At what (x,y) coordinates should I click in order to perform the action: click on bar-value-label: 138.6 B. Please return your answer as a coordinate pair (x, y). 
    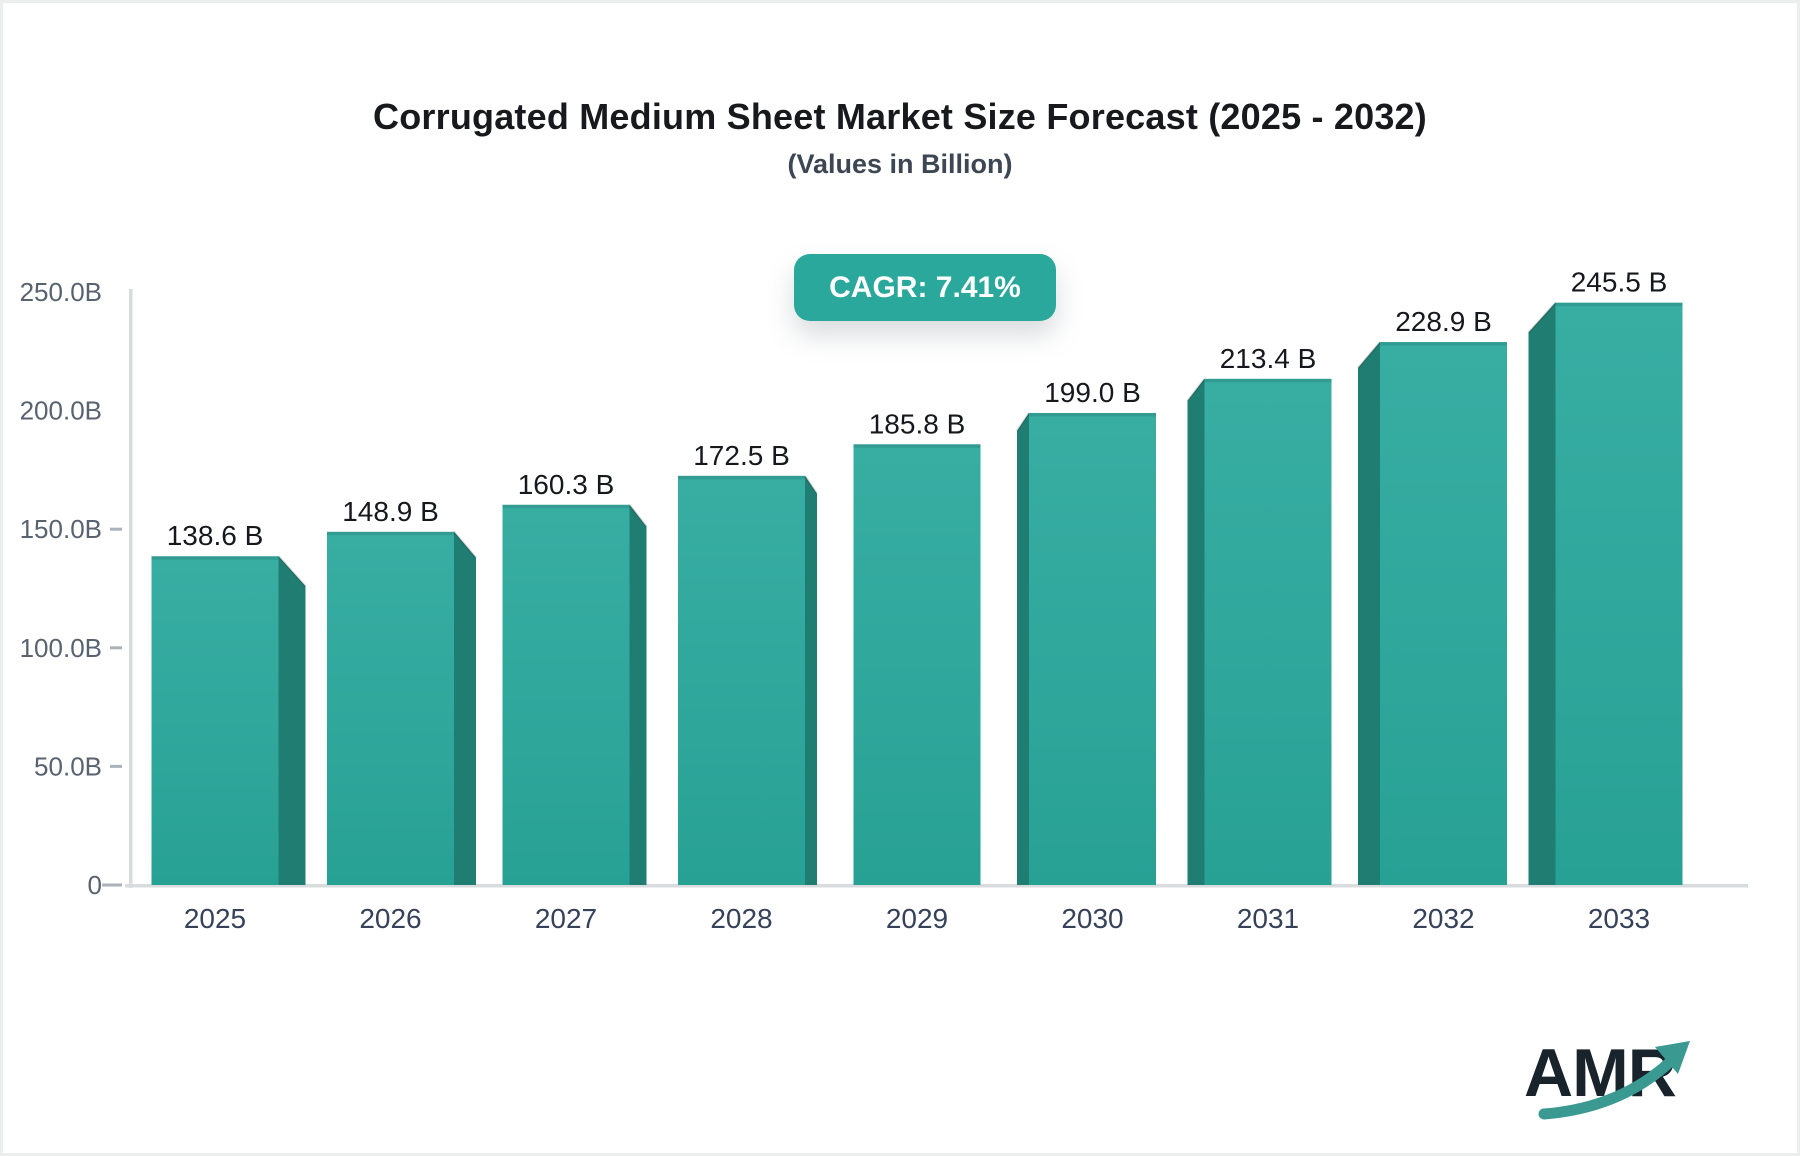
    Looking at the image, I should click on (215, 535).